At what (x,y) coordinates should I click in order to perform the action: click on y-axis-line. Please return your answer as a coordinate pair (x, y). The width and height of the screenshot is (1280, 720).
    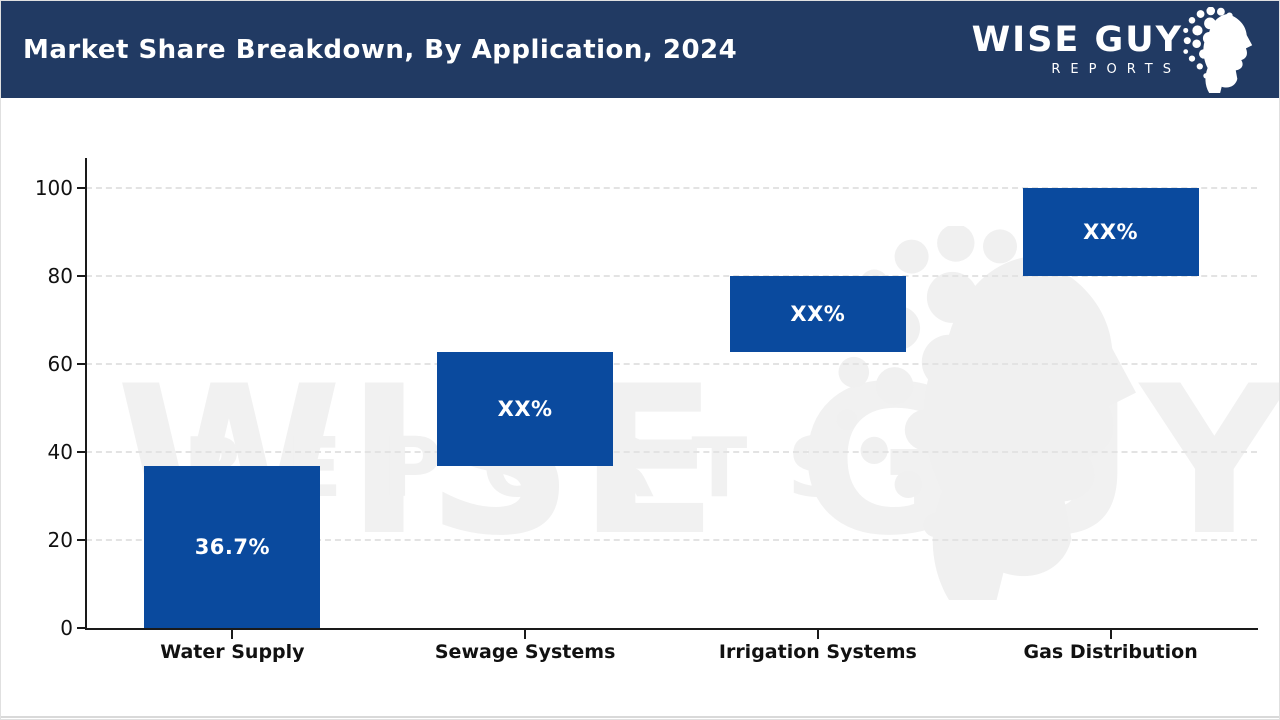
    Looking at the image, I should click on (86, 394).